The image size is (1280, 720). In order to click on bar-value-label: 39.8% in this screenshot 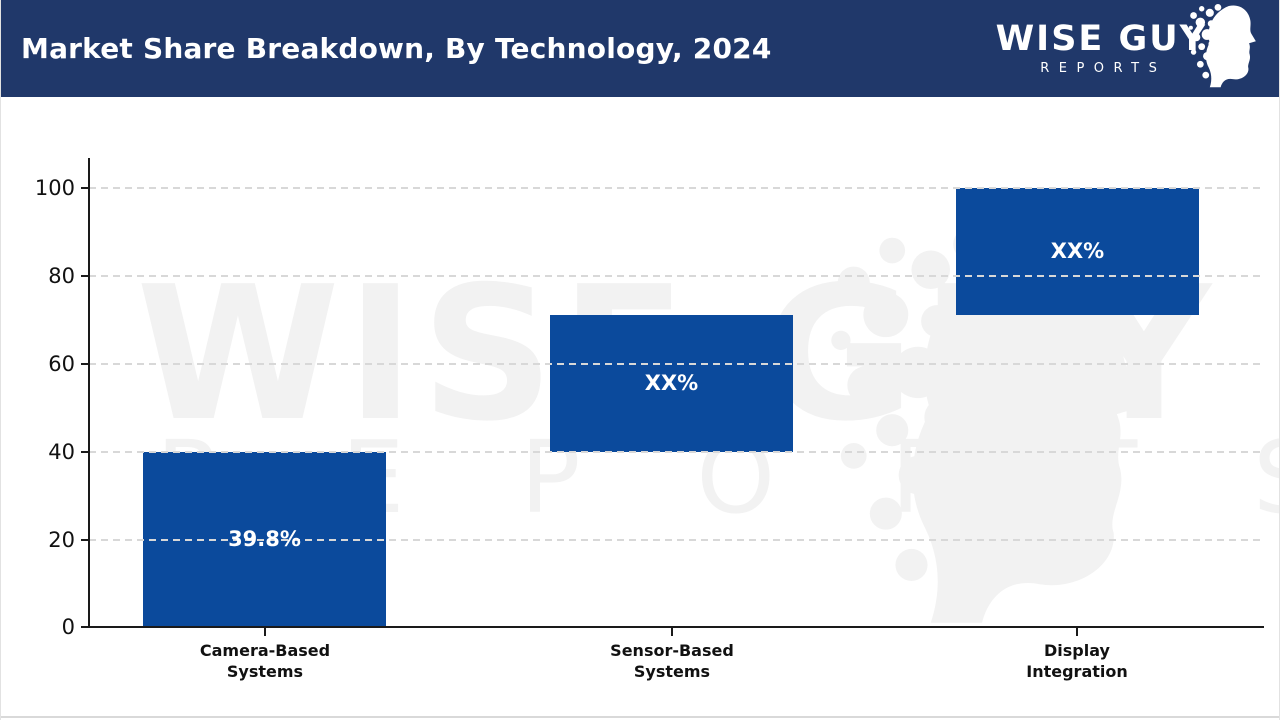, I will do `click(264, 539)`.